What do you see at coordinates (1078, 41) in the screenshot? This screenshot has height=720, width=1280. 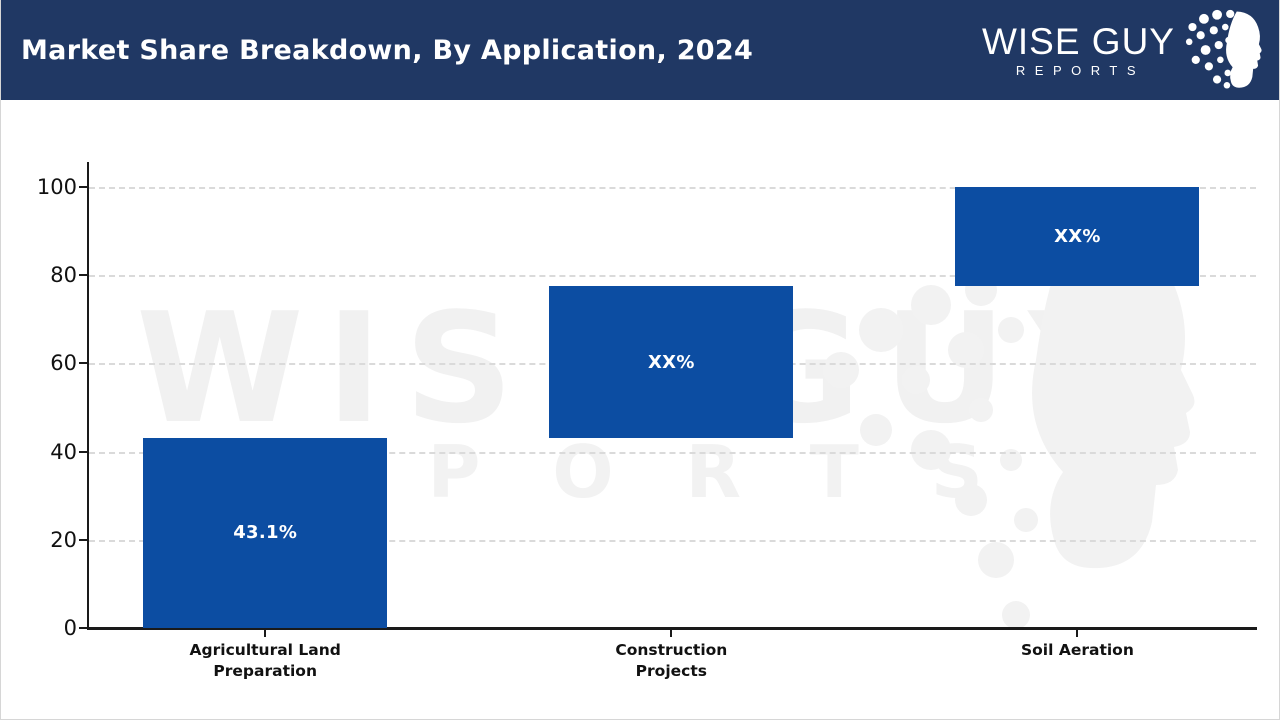 I see `logo-wordmark: WISE GUY` at bounding box center [1078, 41].